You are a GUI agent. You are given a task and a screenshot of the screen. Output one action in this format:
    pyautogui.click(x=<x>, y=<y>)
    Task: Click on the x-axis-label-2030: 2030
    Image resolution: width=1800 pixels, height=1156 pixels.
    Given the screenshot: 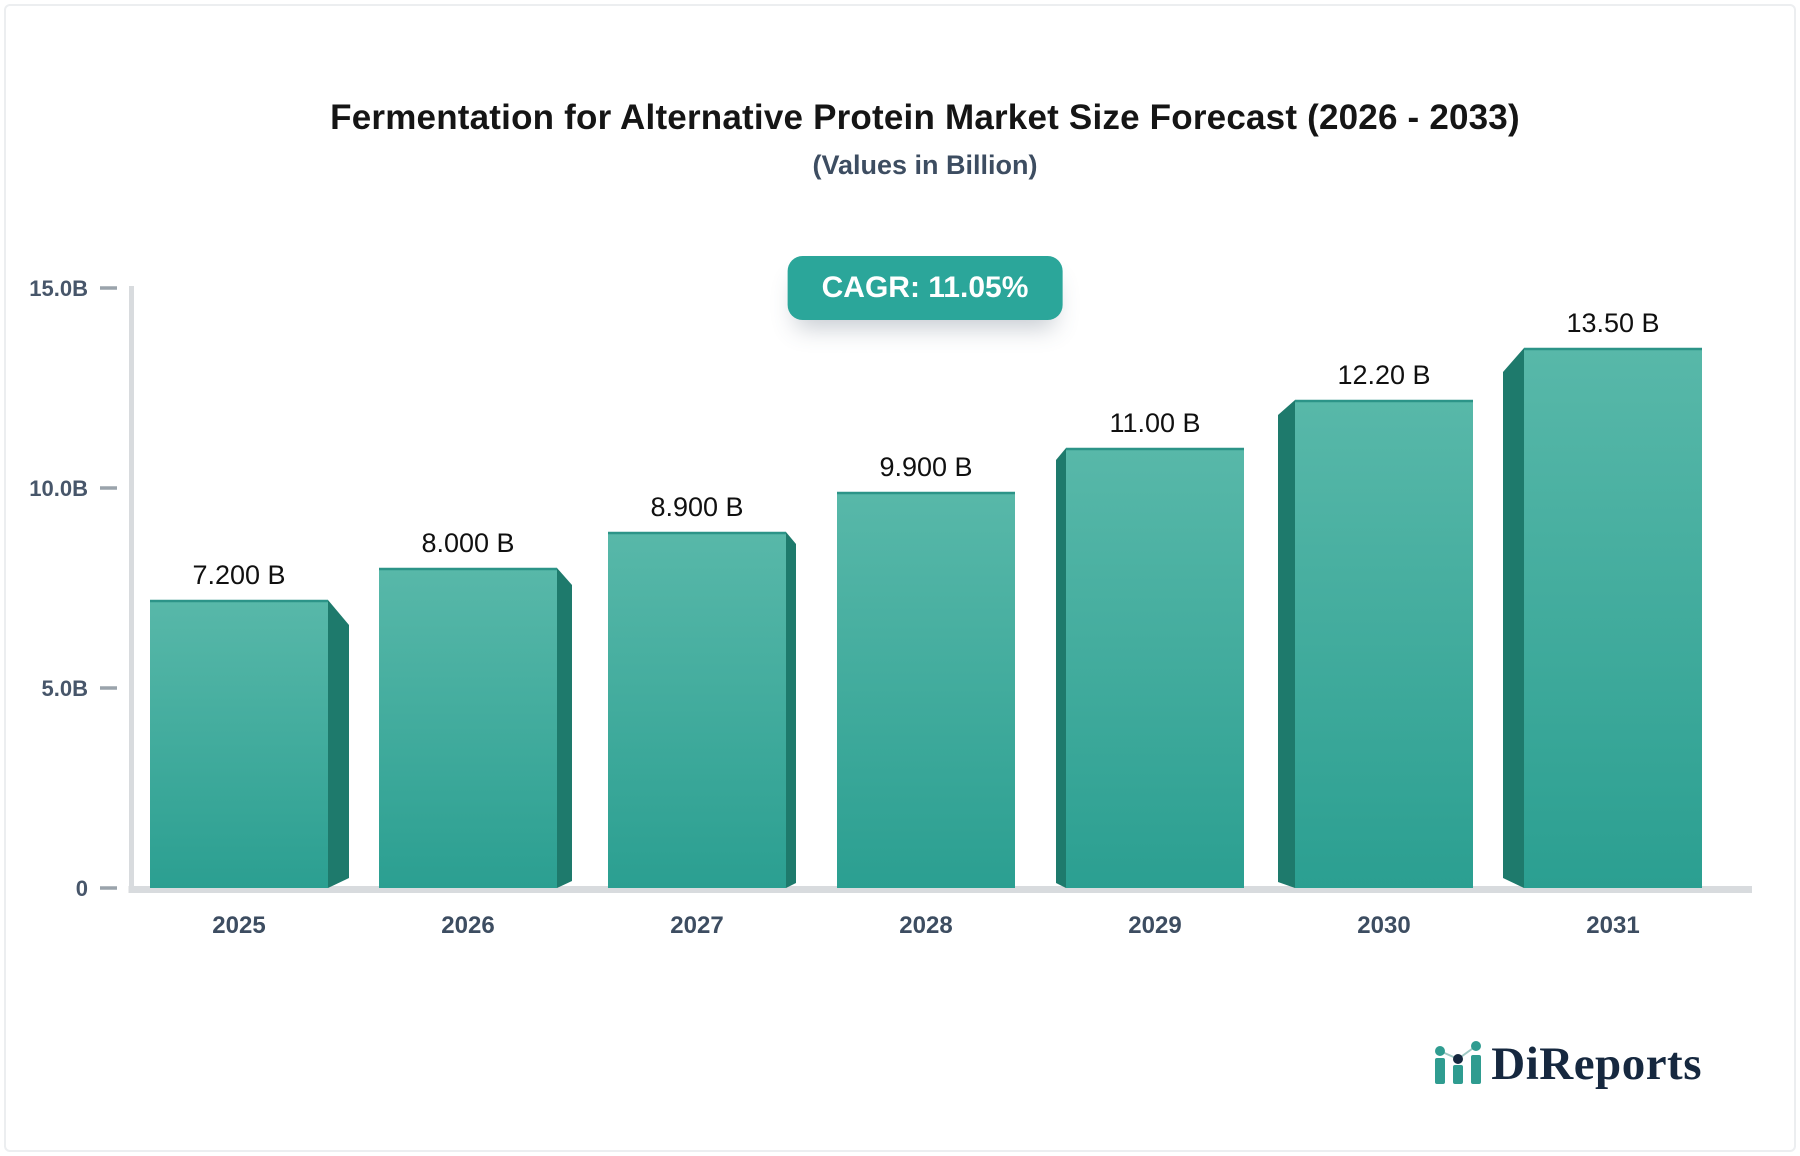 What is the action you would take?
    pyautogui.click(x=1383, y=925)
    